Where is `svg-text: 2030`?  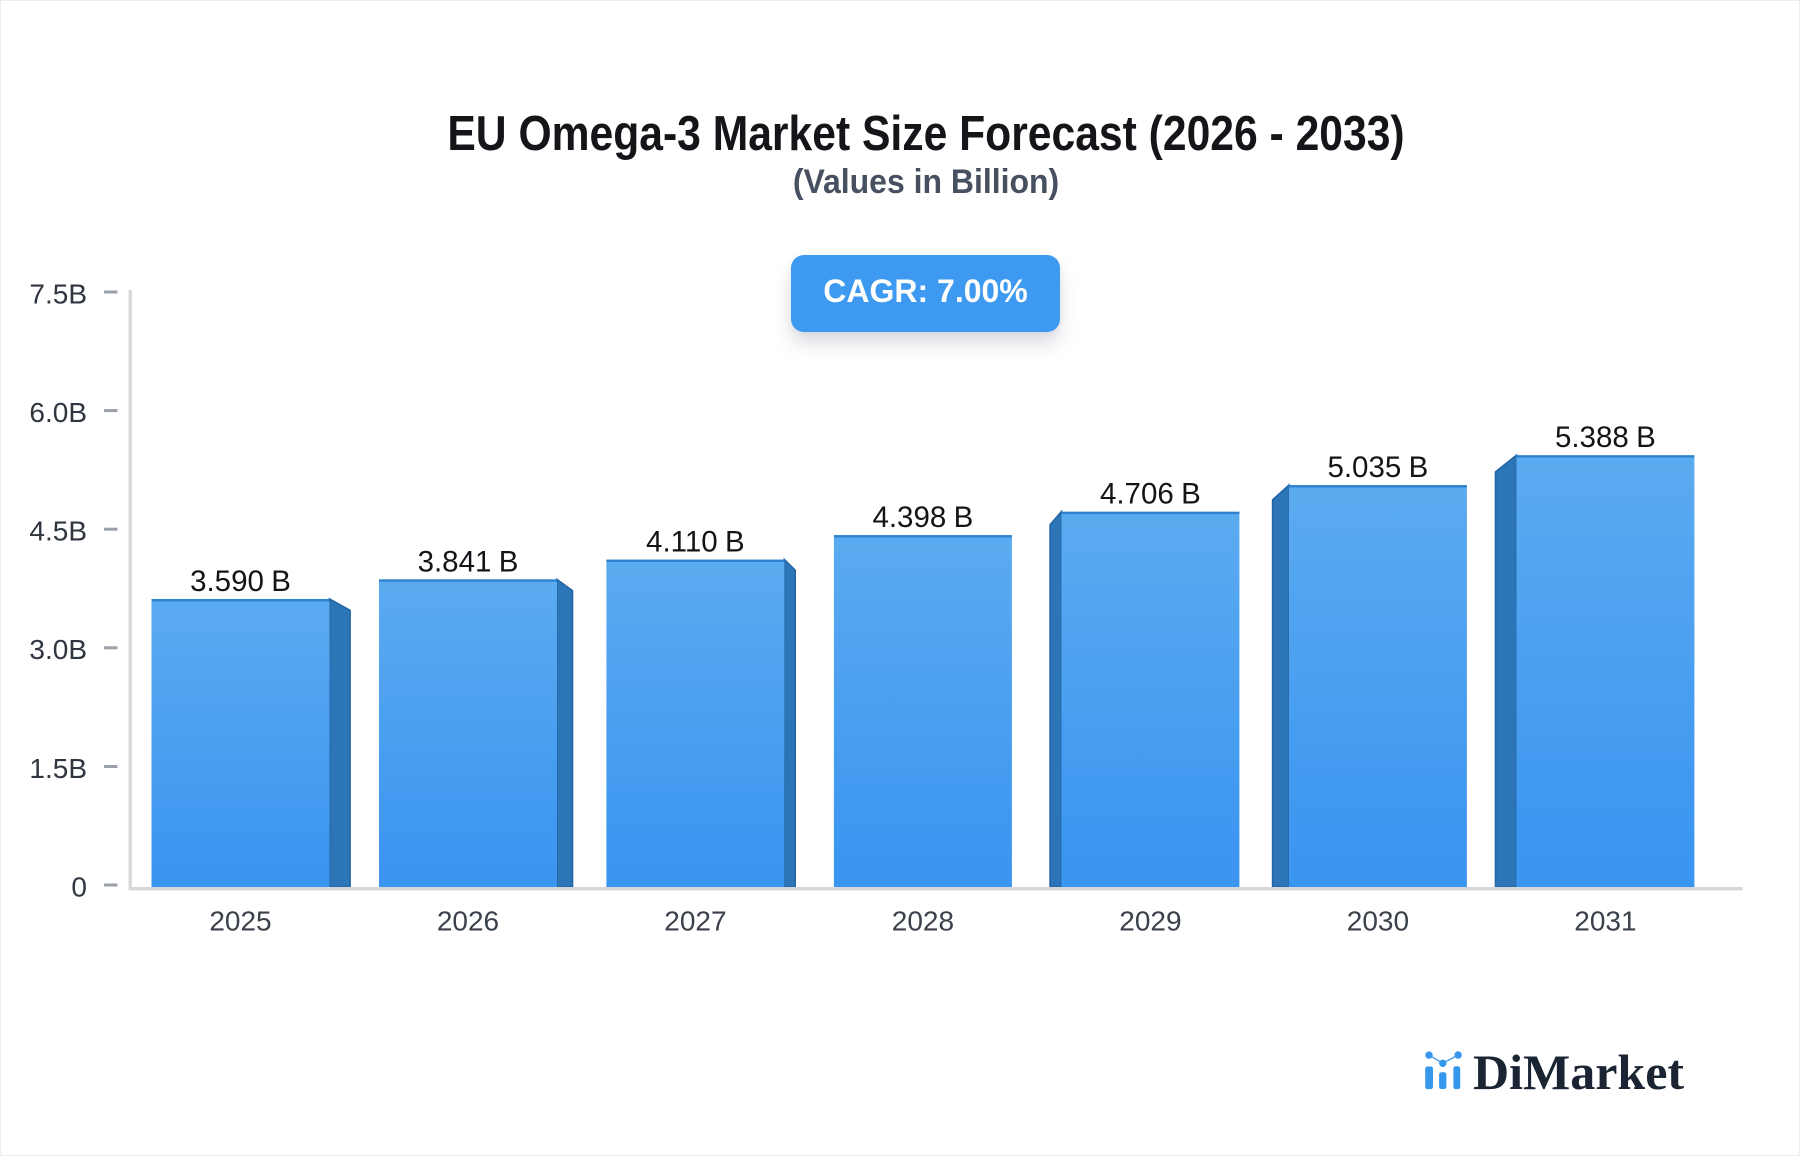
svg-text: 2030 is located at coordinates (1378, 920).